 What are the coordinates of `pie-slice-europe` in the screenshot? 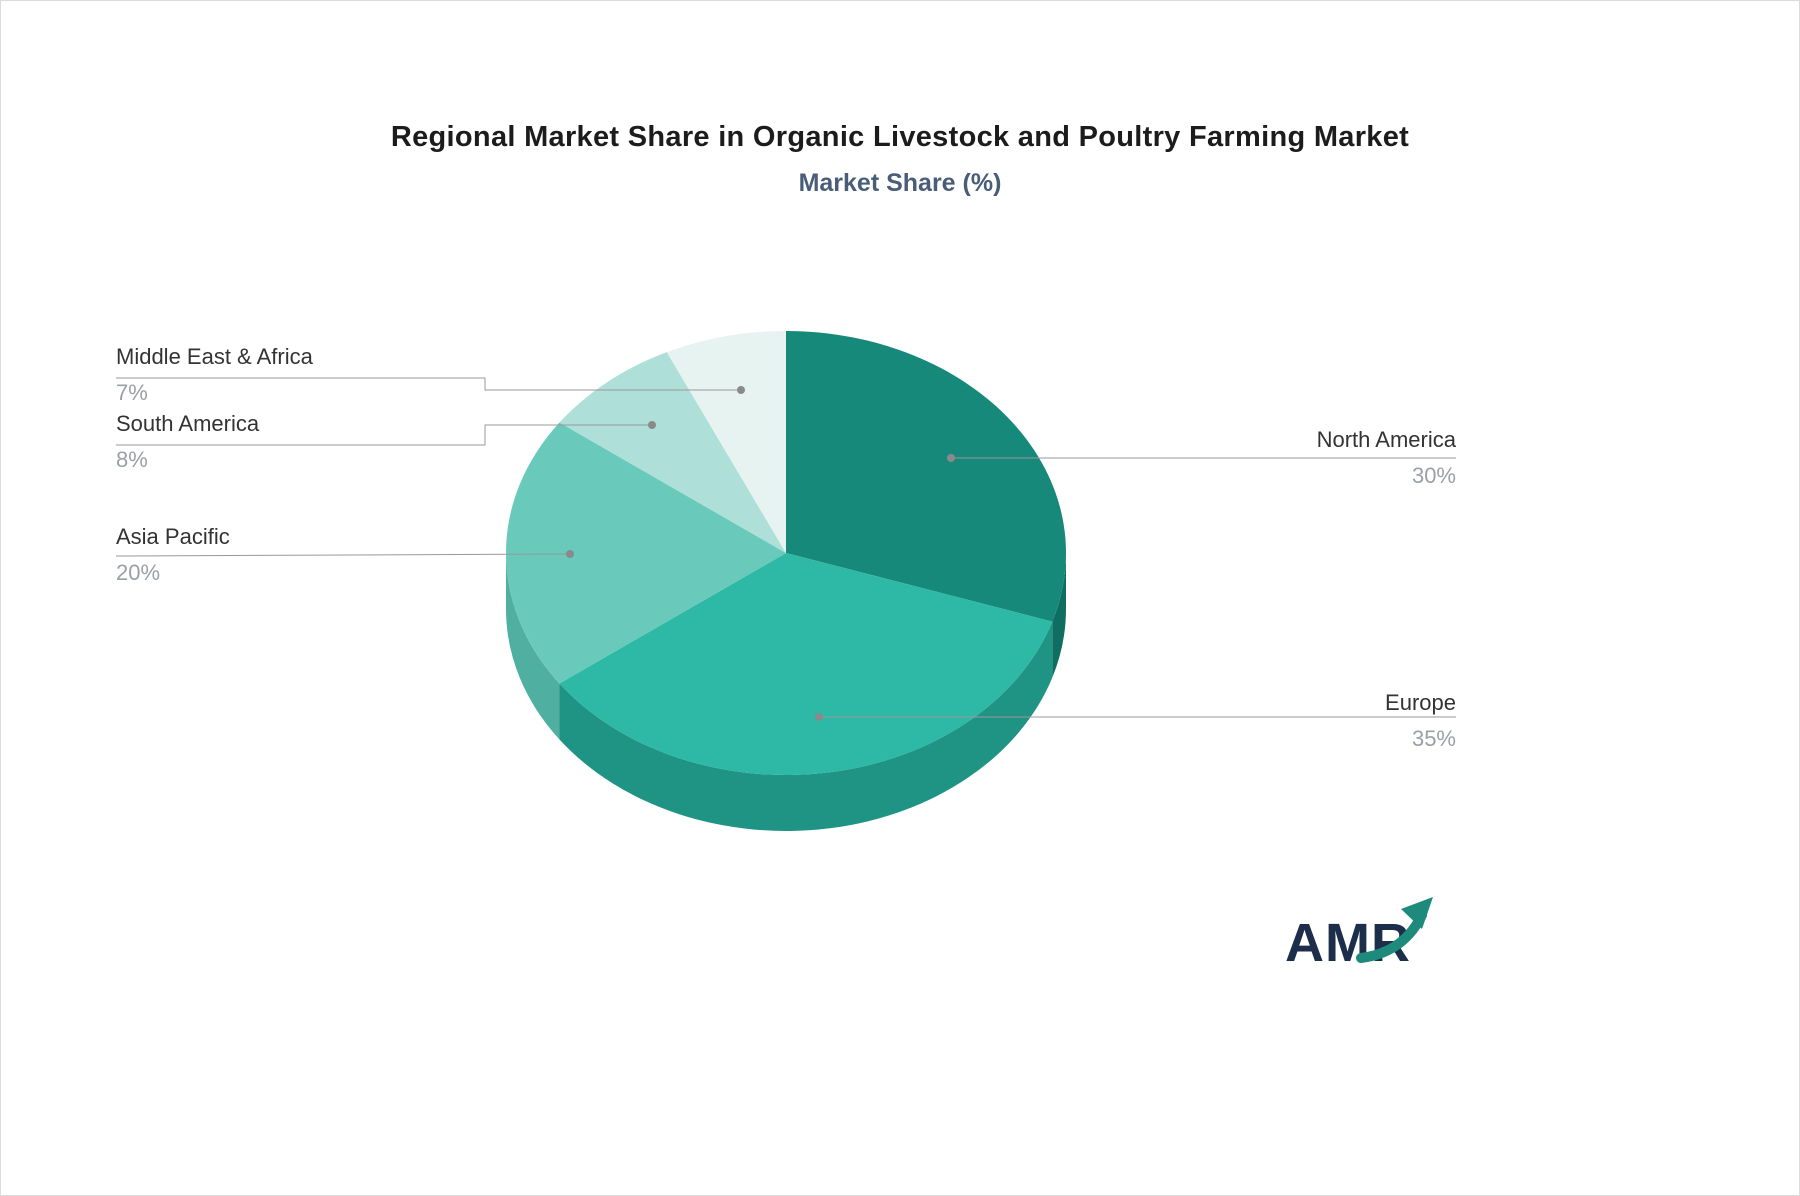 It's located at (806, 664).